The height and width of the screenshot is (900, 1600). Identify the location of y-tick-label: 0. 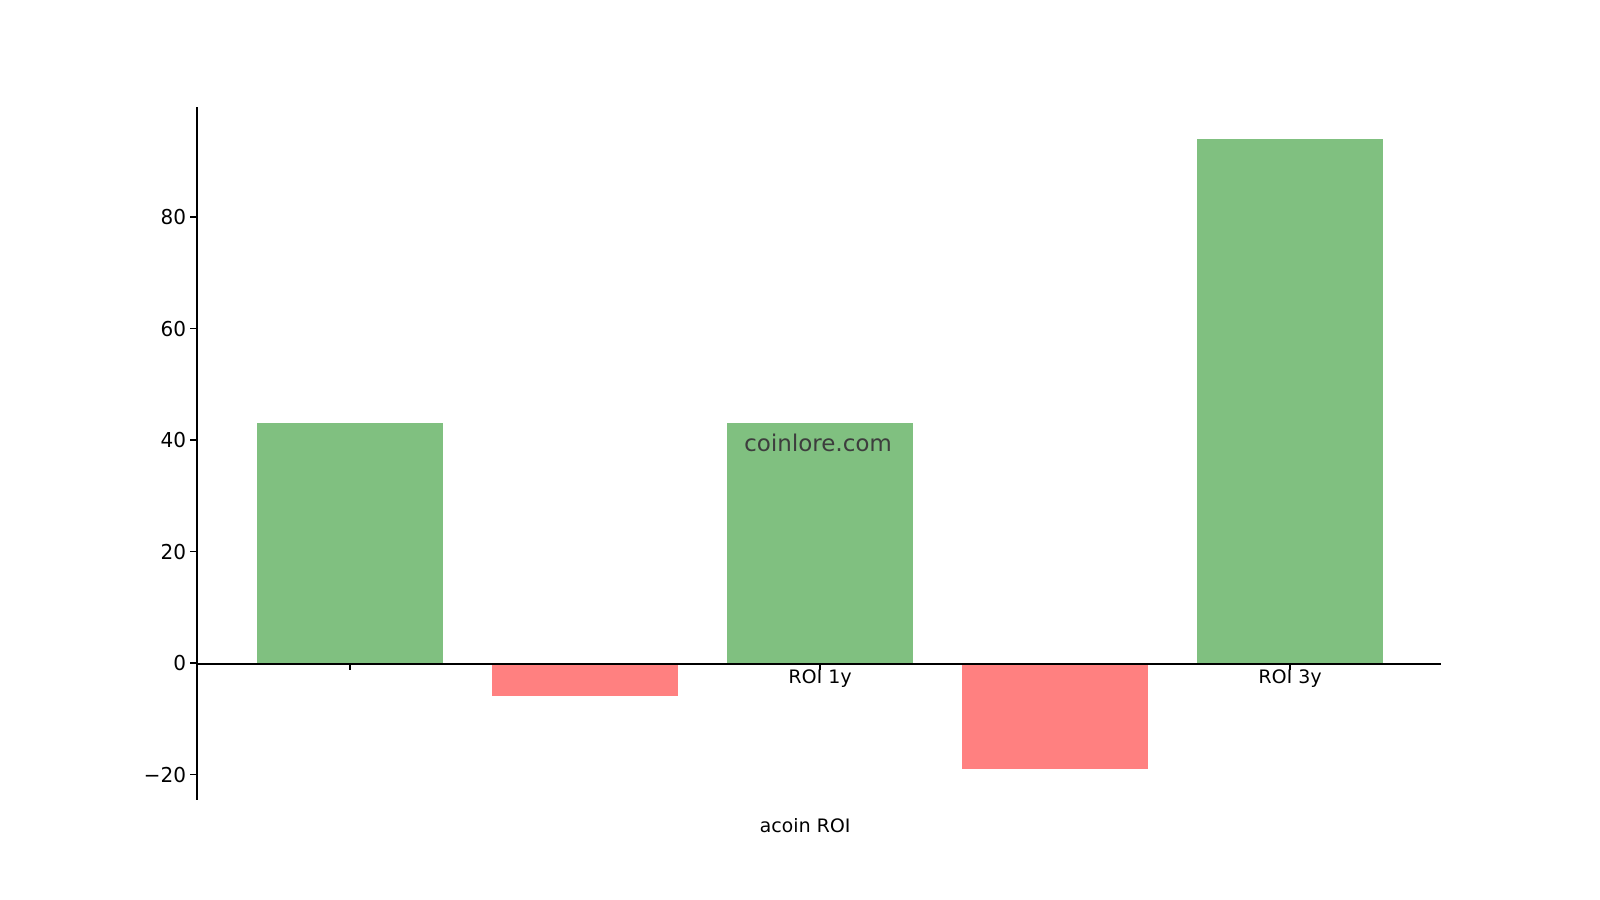
(179, 663).